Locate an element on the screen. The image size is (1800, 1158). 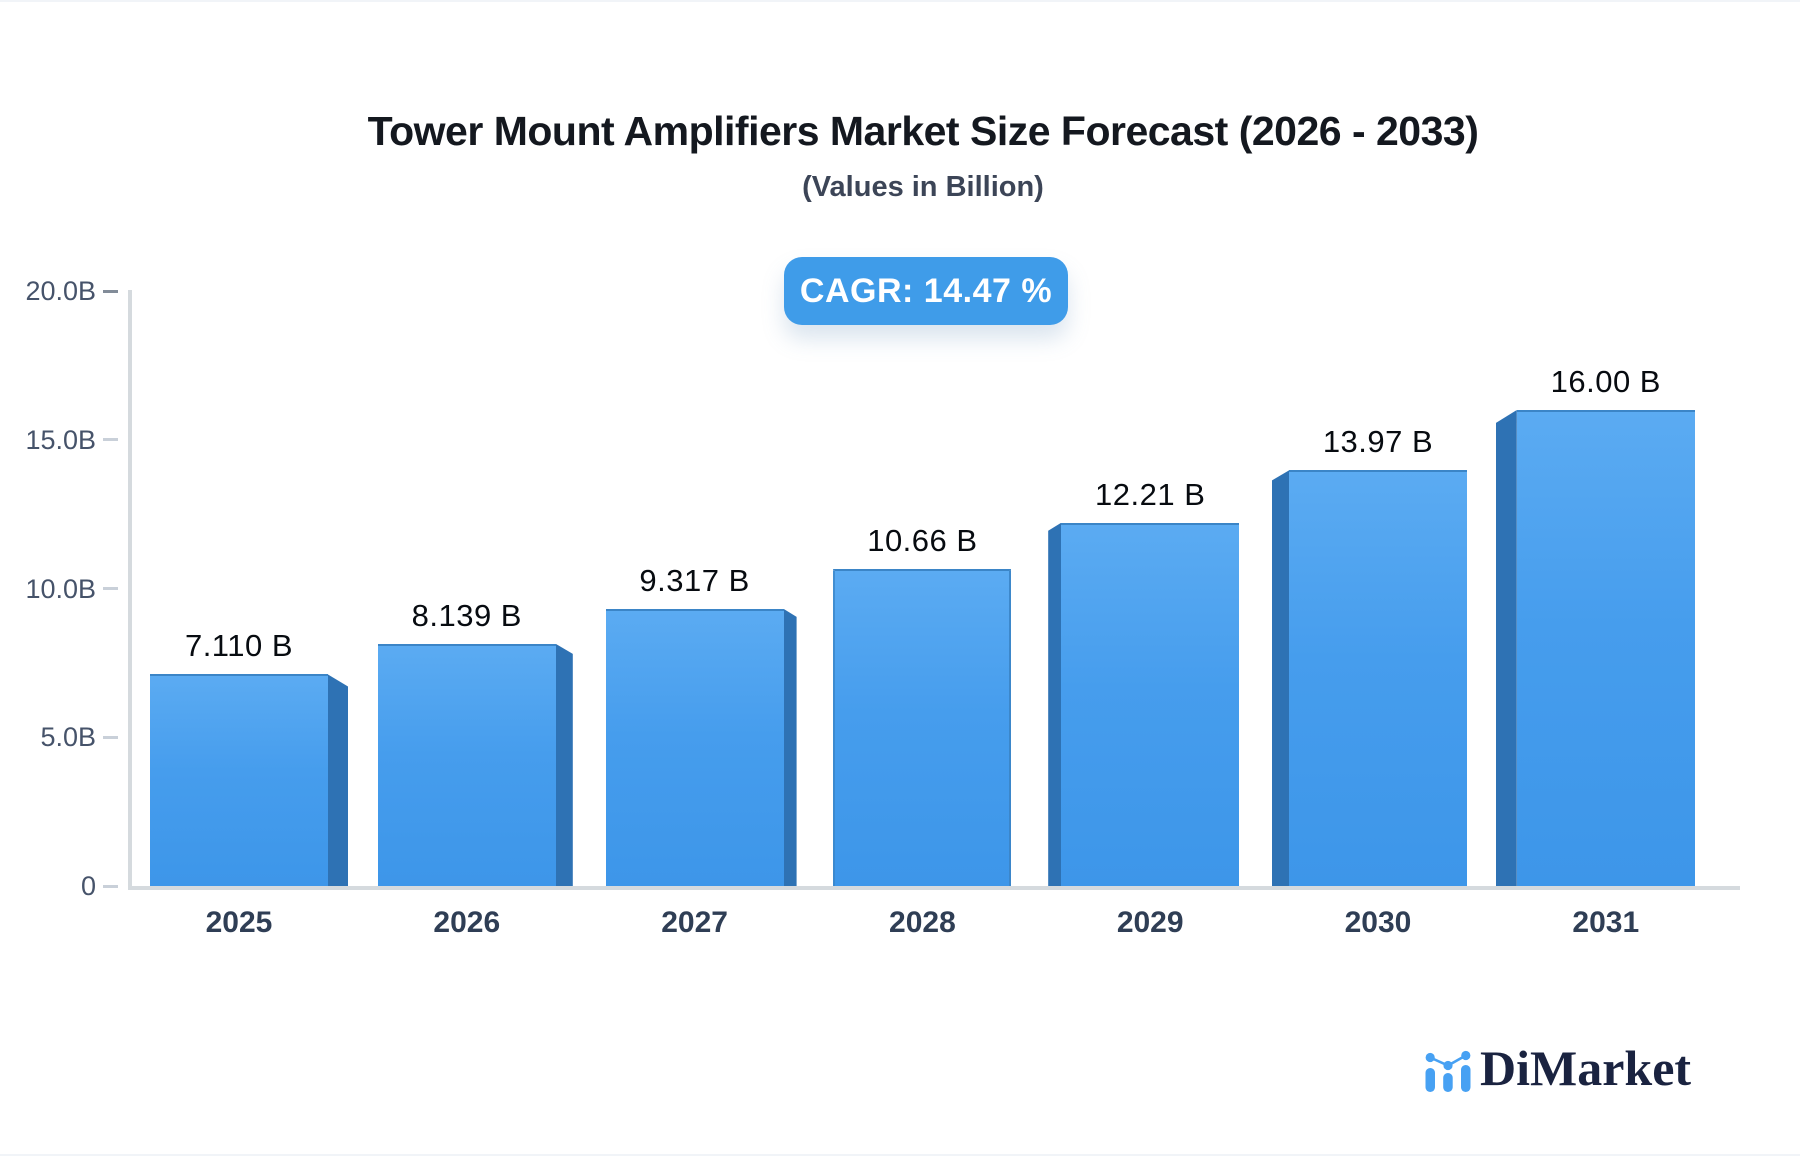
brand-logo-text: DiMarket is located at coordinates (1586, 1068).